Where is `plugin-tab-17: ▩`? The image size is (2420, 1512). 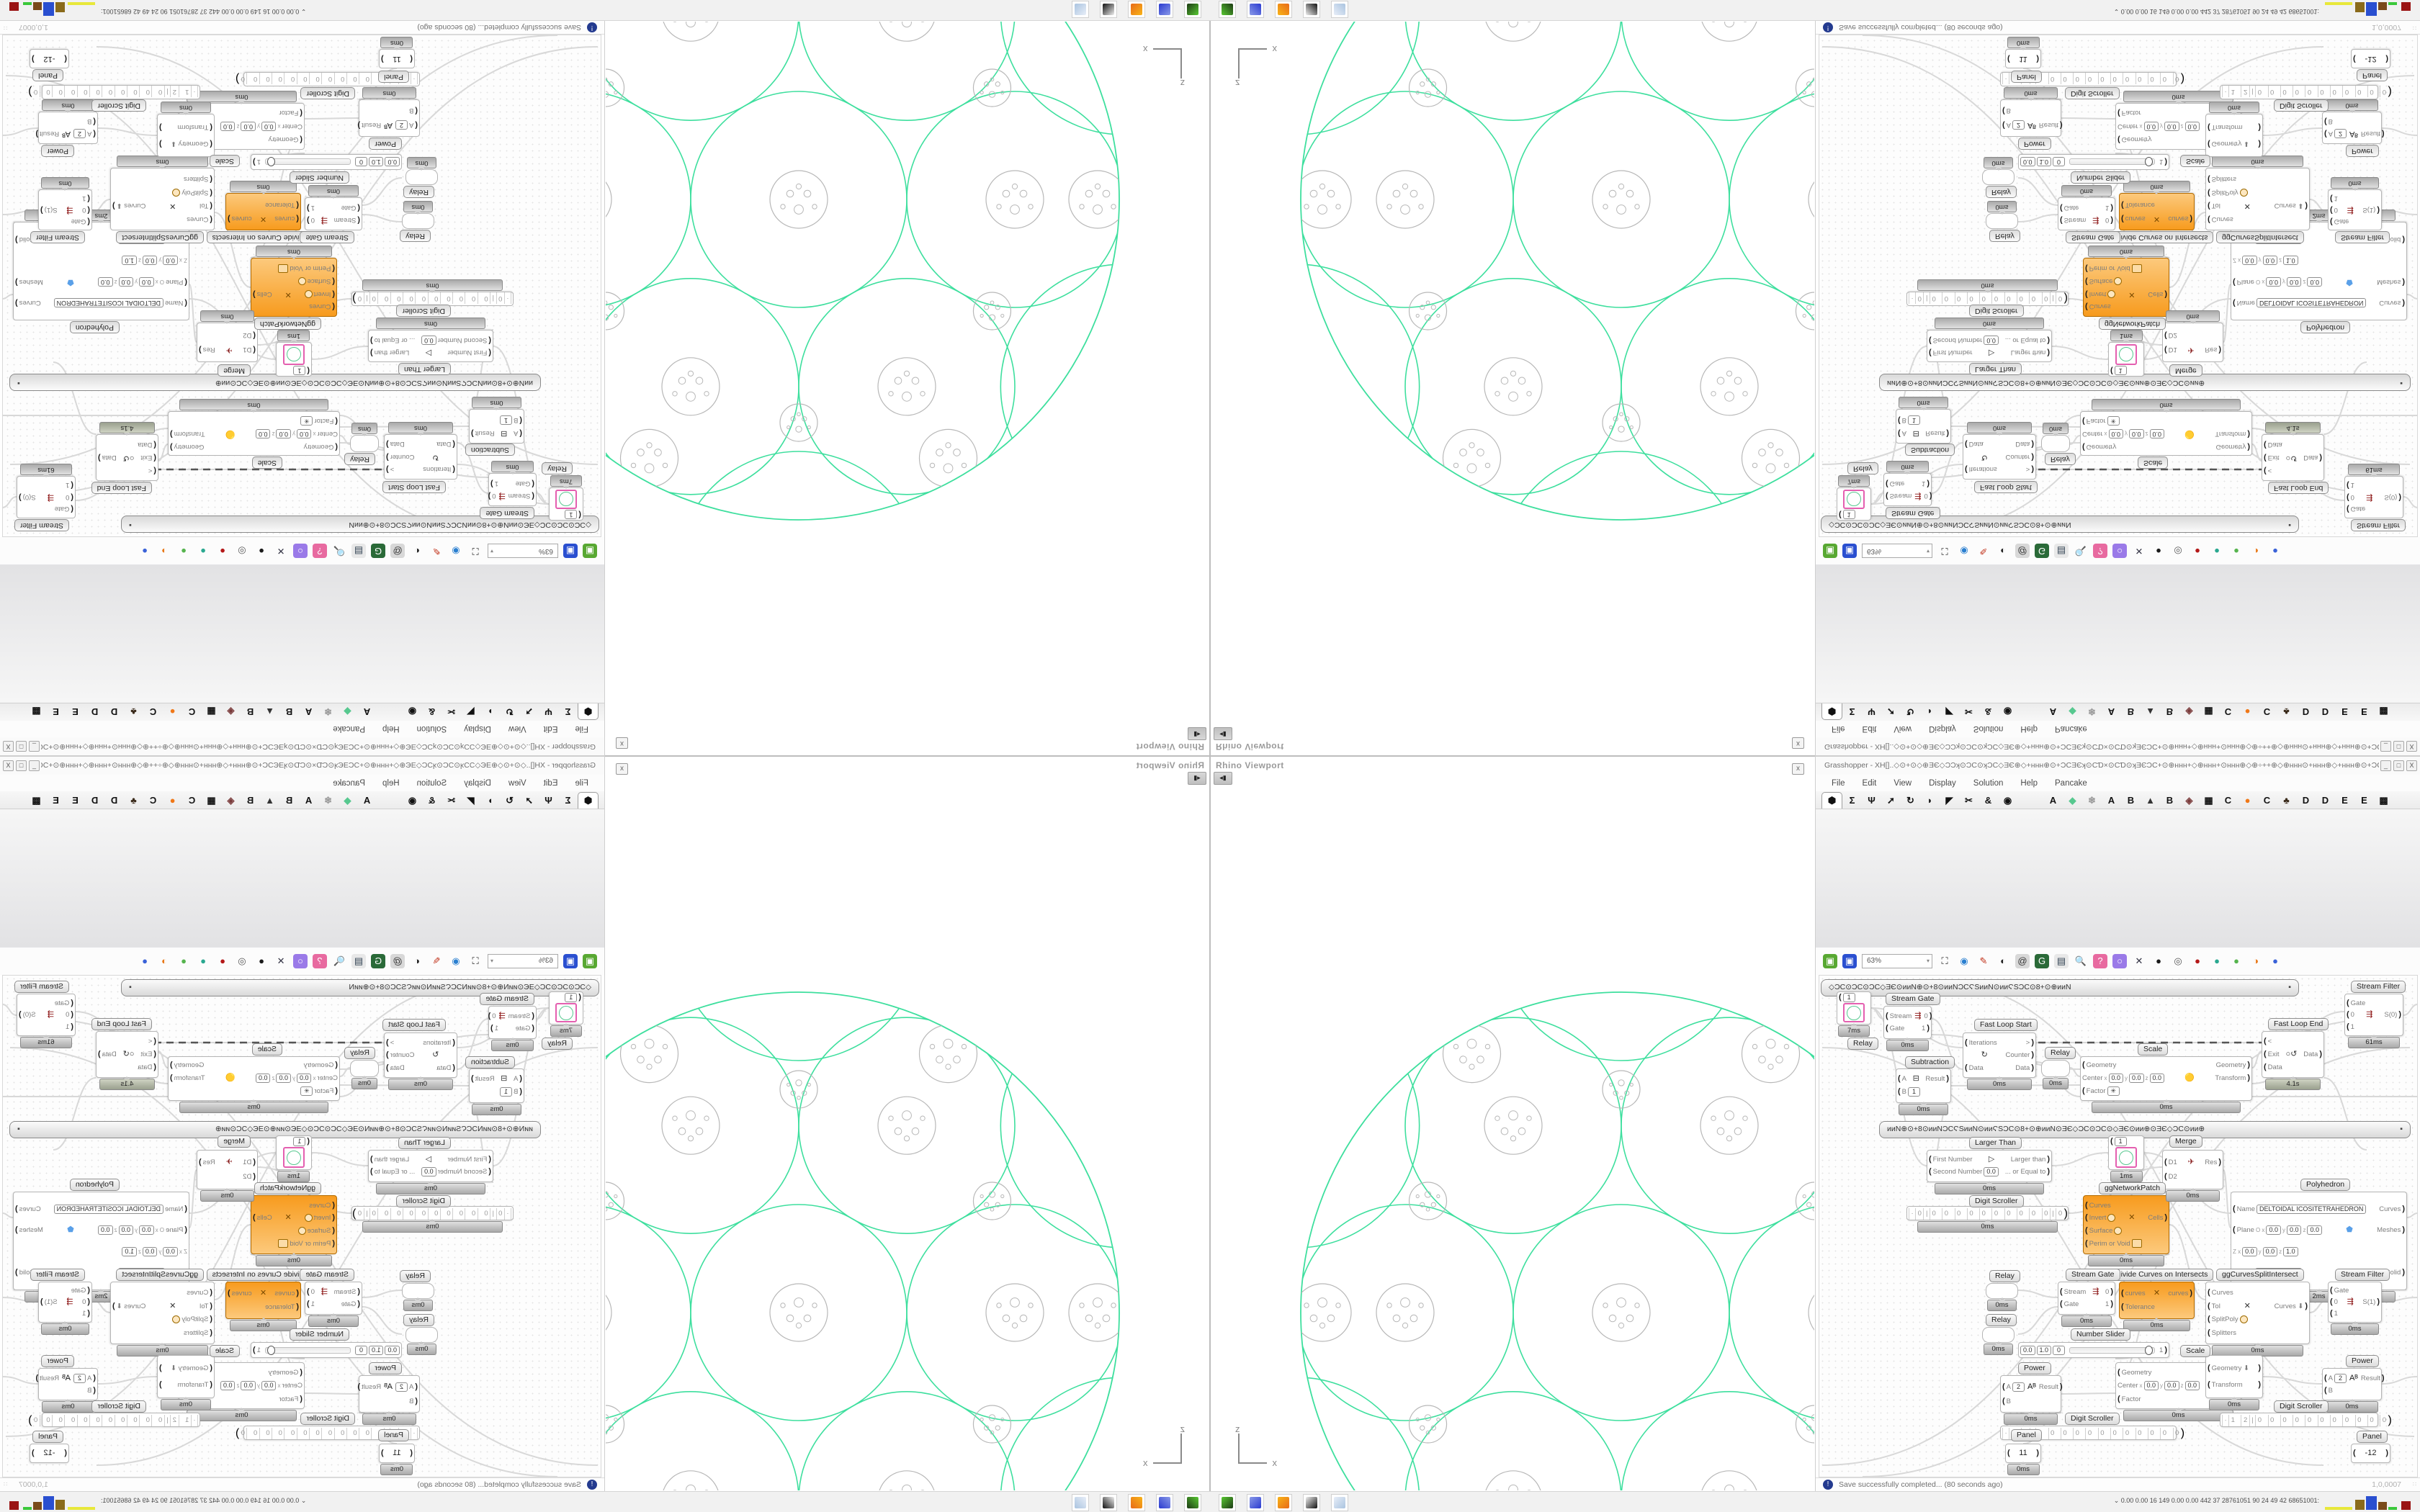 plugin-tab-17: ▩ is located at coordinates (2383, 800).